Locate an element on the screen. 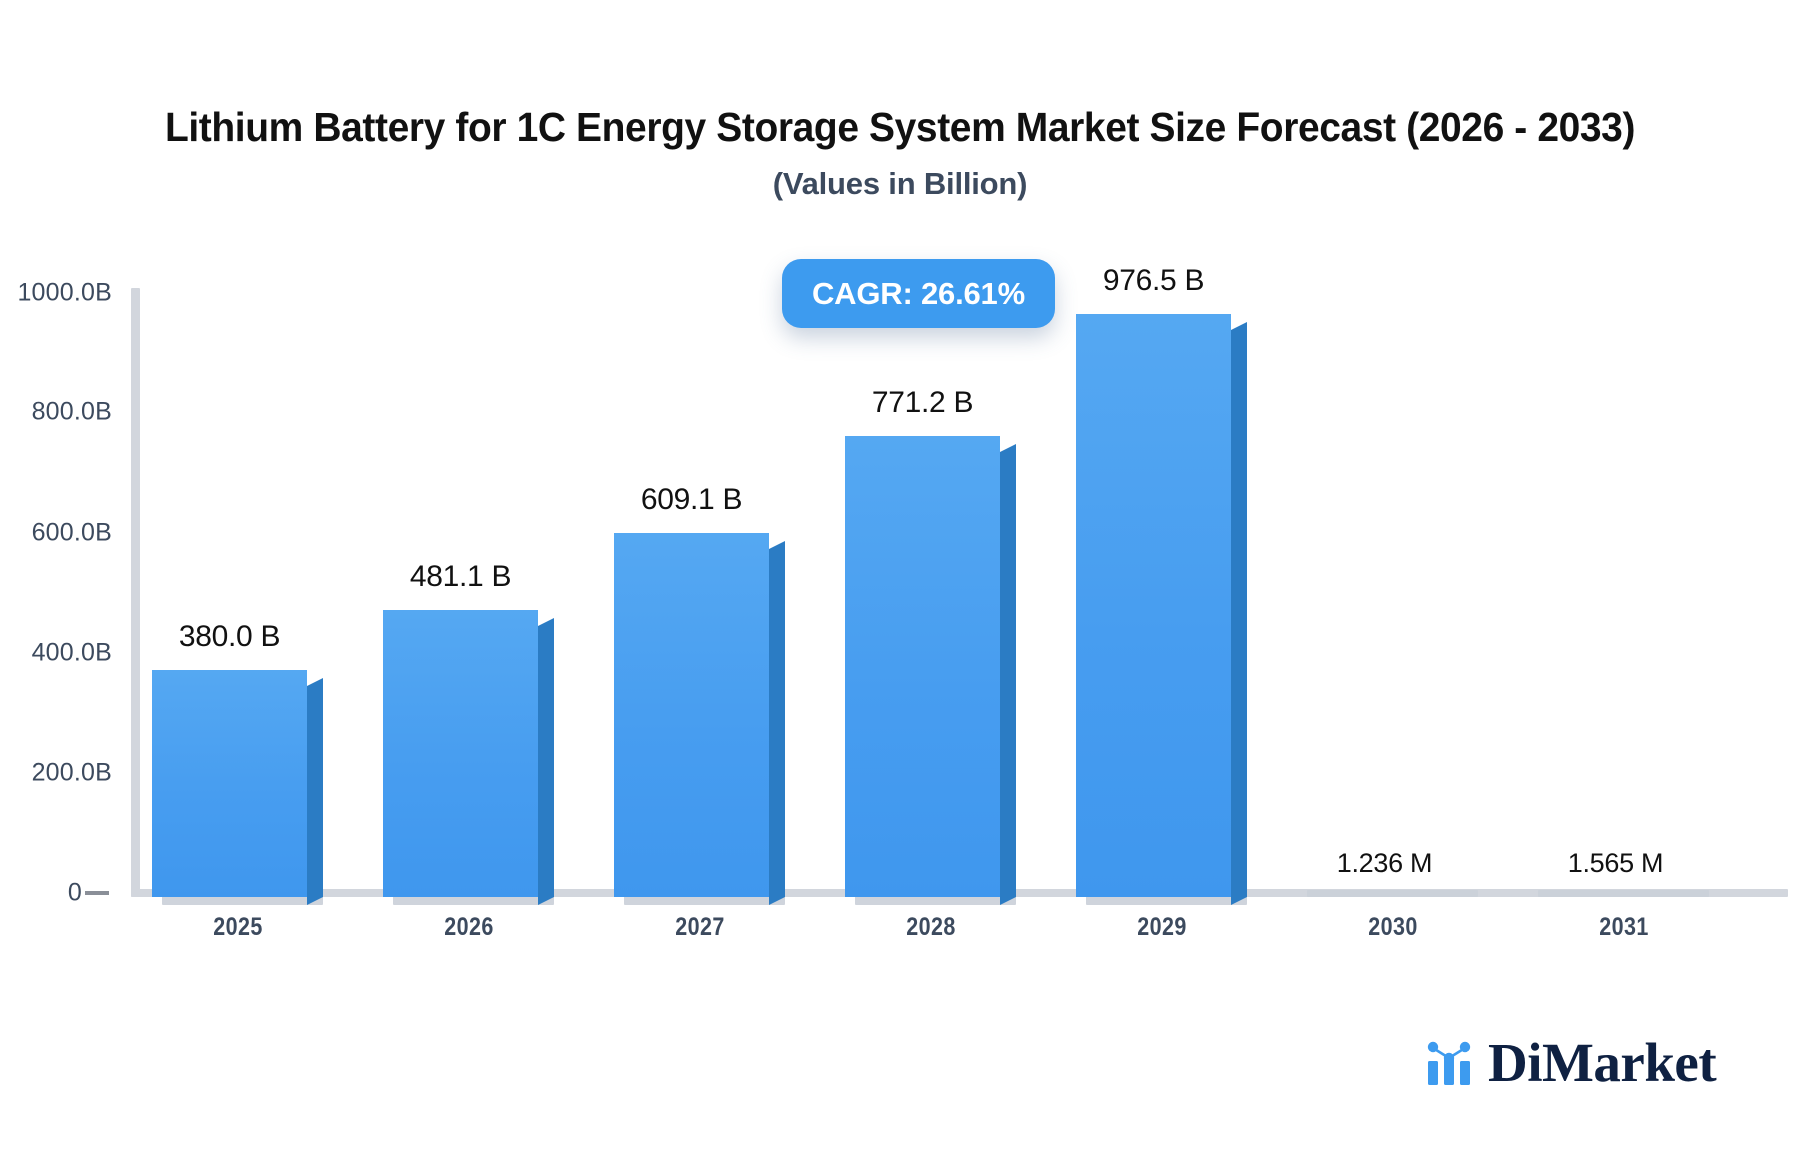  x-axis-tick-2025: 2025 is located at coordinates (238, 927).